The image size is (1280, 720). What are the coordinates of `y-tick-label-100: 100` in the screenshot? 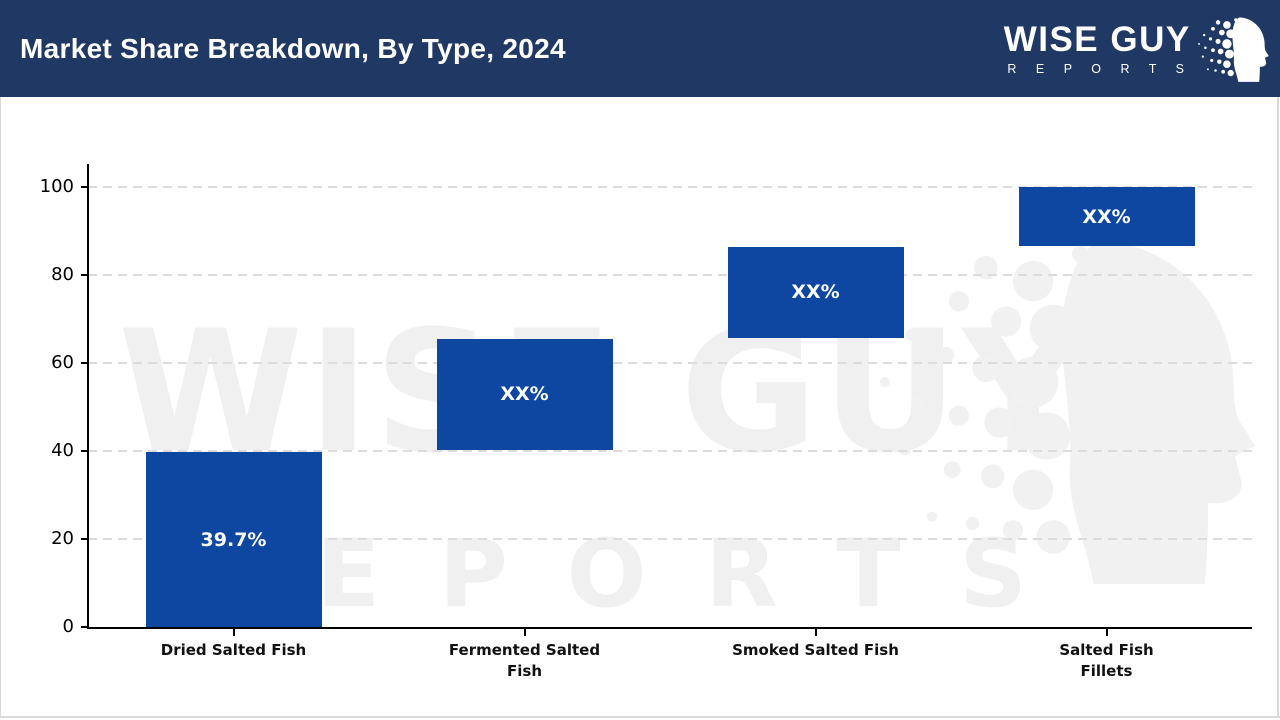 It's located at (56, 186).